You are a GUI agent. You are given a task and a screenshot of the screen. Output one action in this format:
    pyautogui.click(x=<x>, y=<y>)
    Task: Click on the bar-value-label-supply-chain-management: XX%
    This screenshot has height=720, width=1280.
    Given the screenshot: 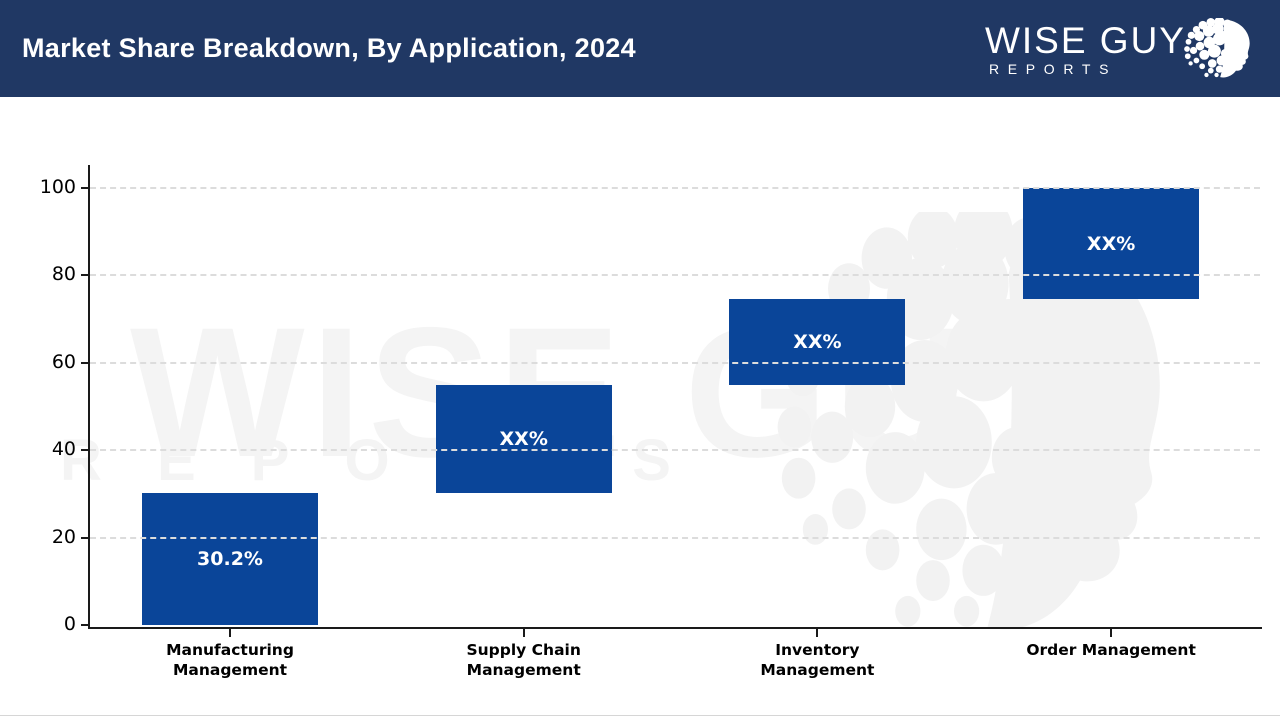 What is the action you would take?
    pyautogui.click(x=523, y=438)
    